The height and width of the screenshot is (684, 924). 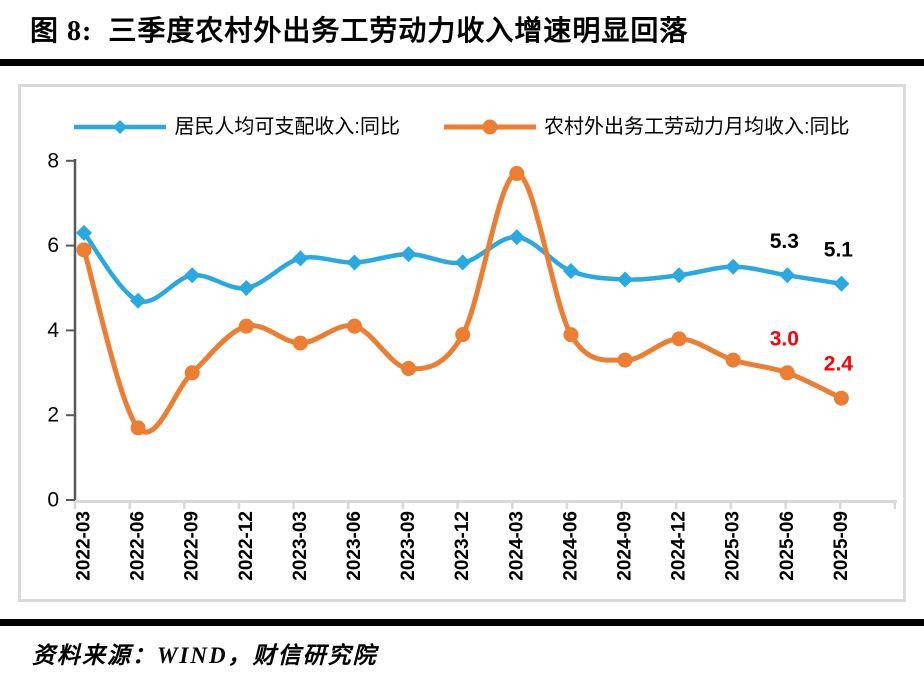 I want to click on annotation-label: 5.3, so click(x=784, y=241).